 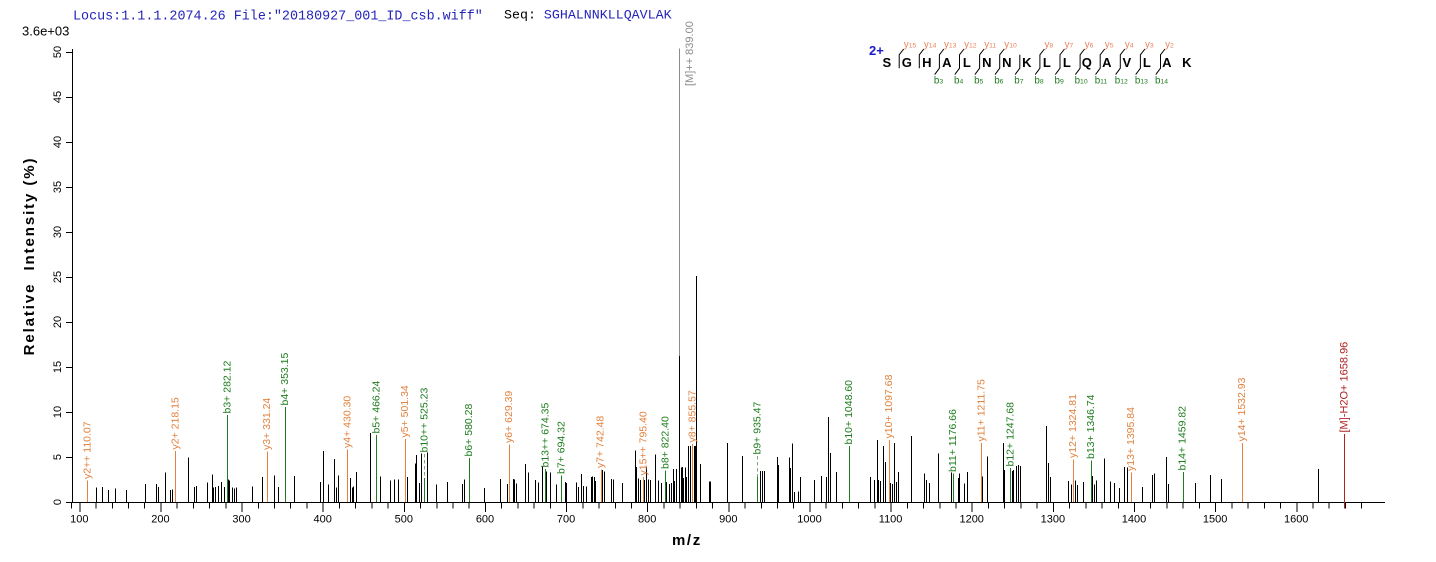 What do you see at coordinates (1141, 80) in the screenshot?
I see `svg-text: b13` at bounding box center [1141, 80].